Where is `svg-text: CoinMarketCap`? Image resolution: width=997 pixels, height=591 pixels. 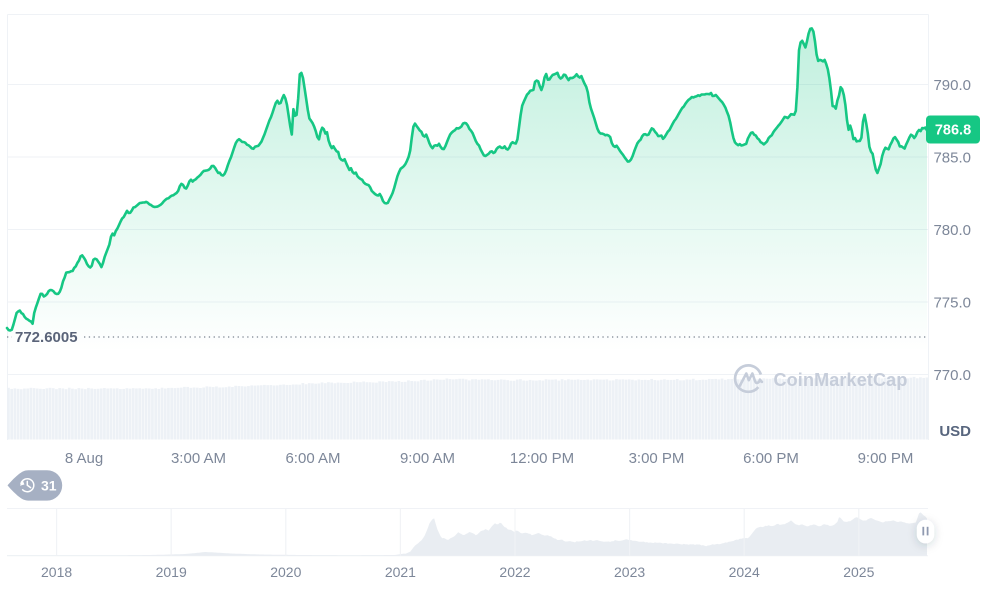 svg-text: CoinMarketCap is located at coordinates (841, 380).